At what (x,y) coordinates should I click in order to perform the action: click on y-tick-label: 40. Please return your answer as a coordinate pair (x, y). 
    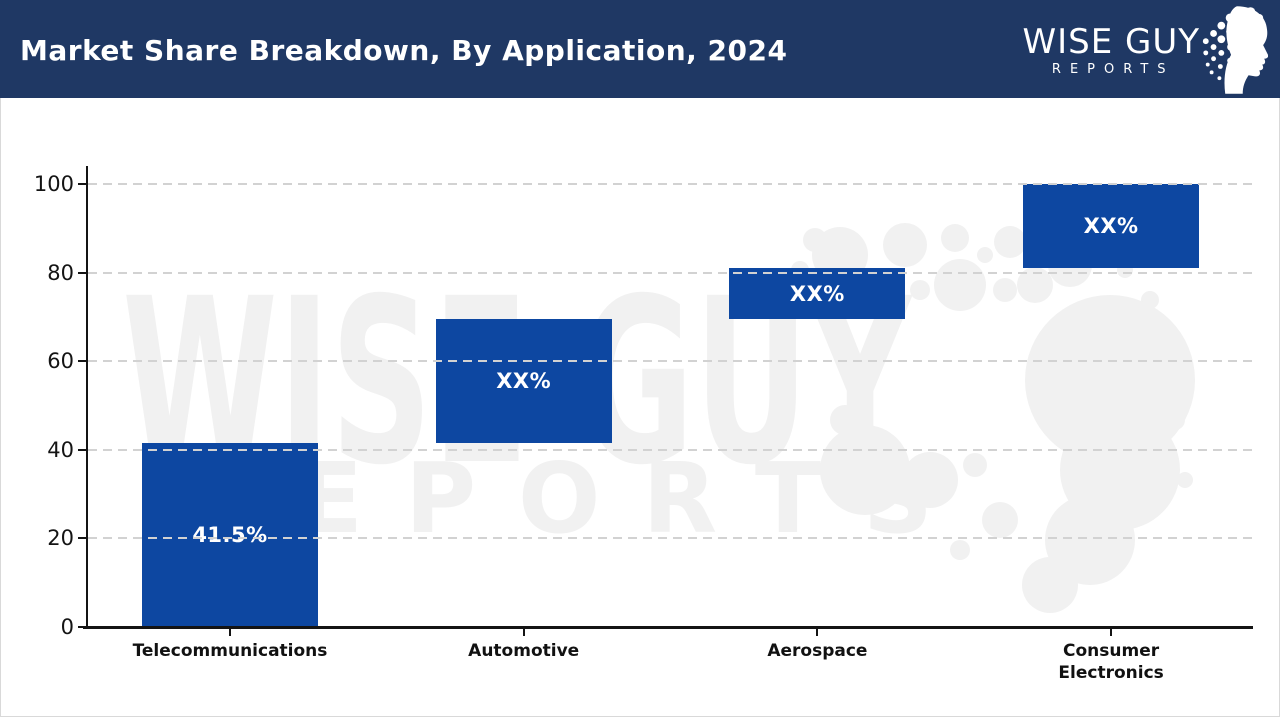
    Looking at the image, I should click on (60, 449).